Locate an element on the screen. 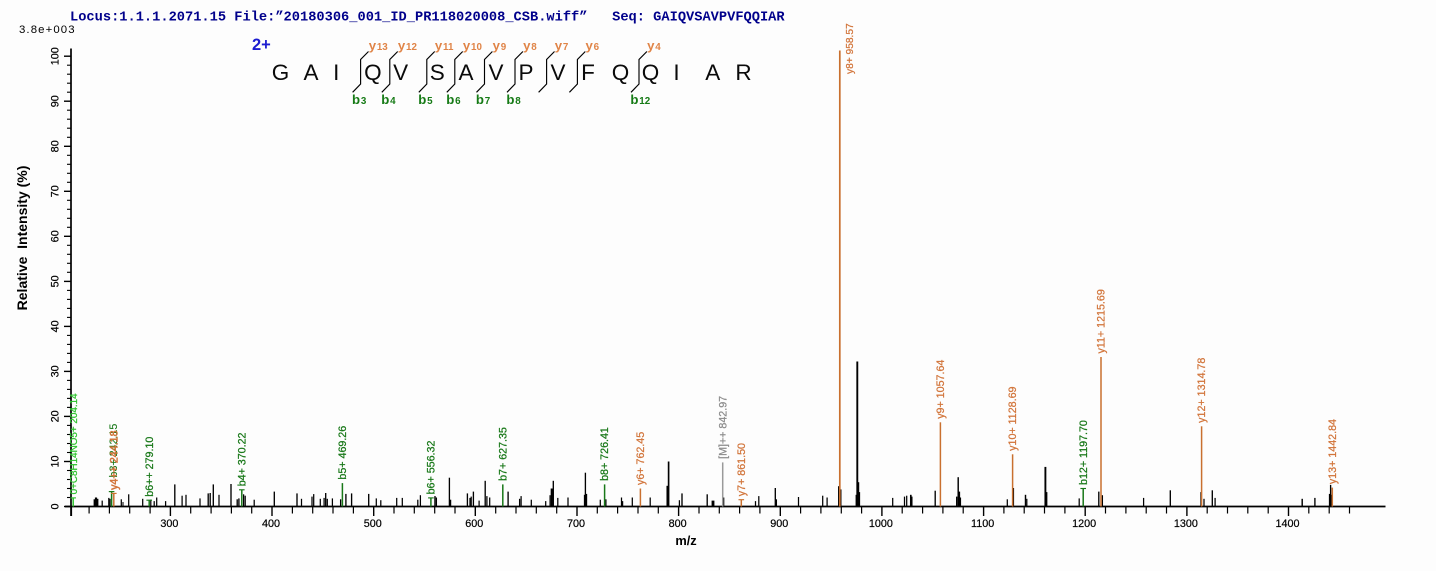 This screenshot has width=1436, height=571. svg-text: P is located at coordinates (525, 72).